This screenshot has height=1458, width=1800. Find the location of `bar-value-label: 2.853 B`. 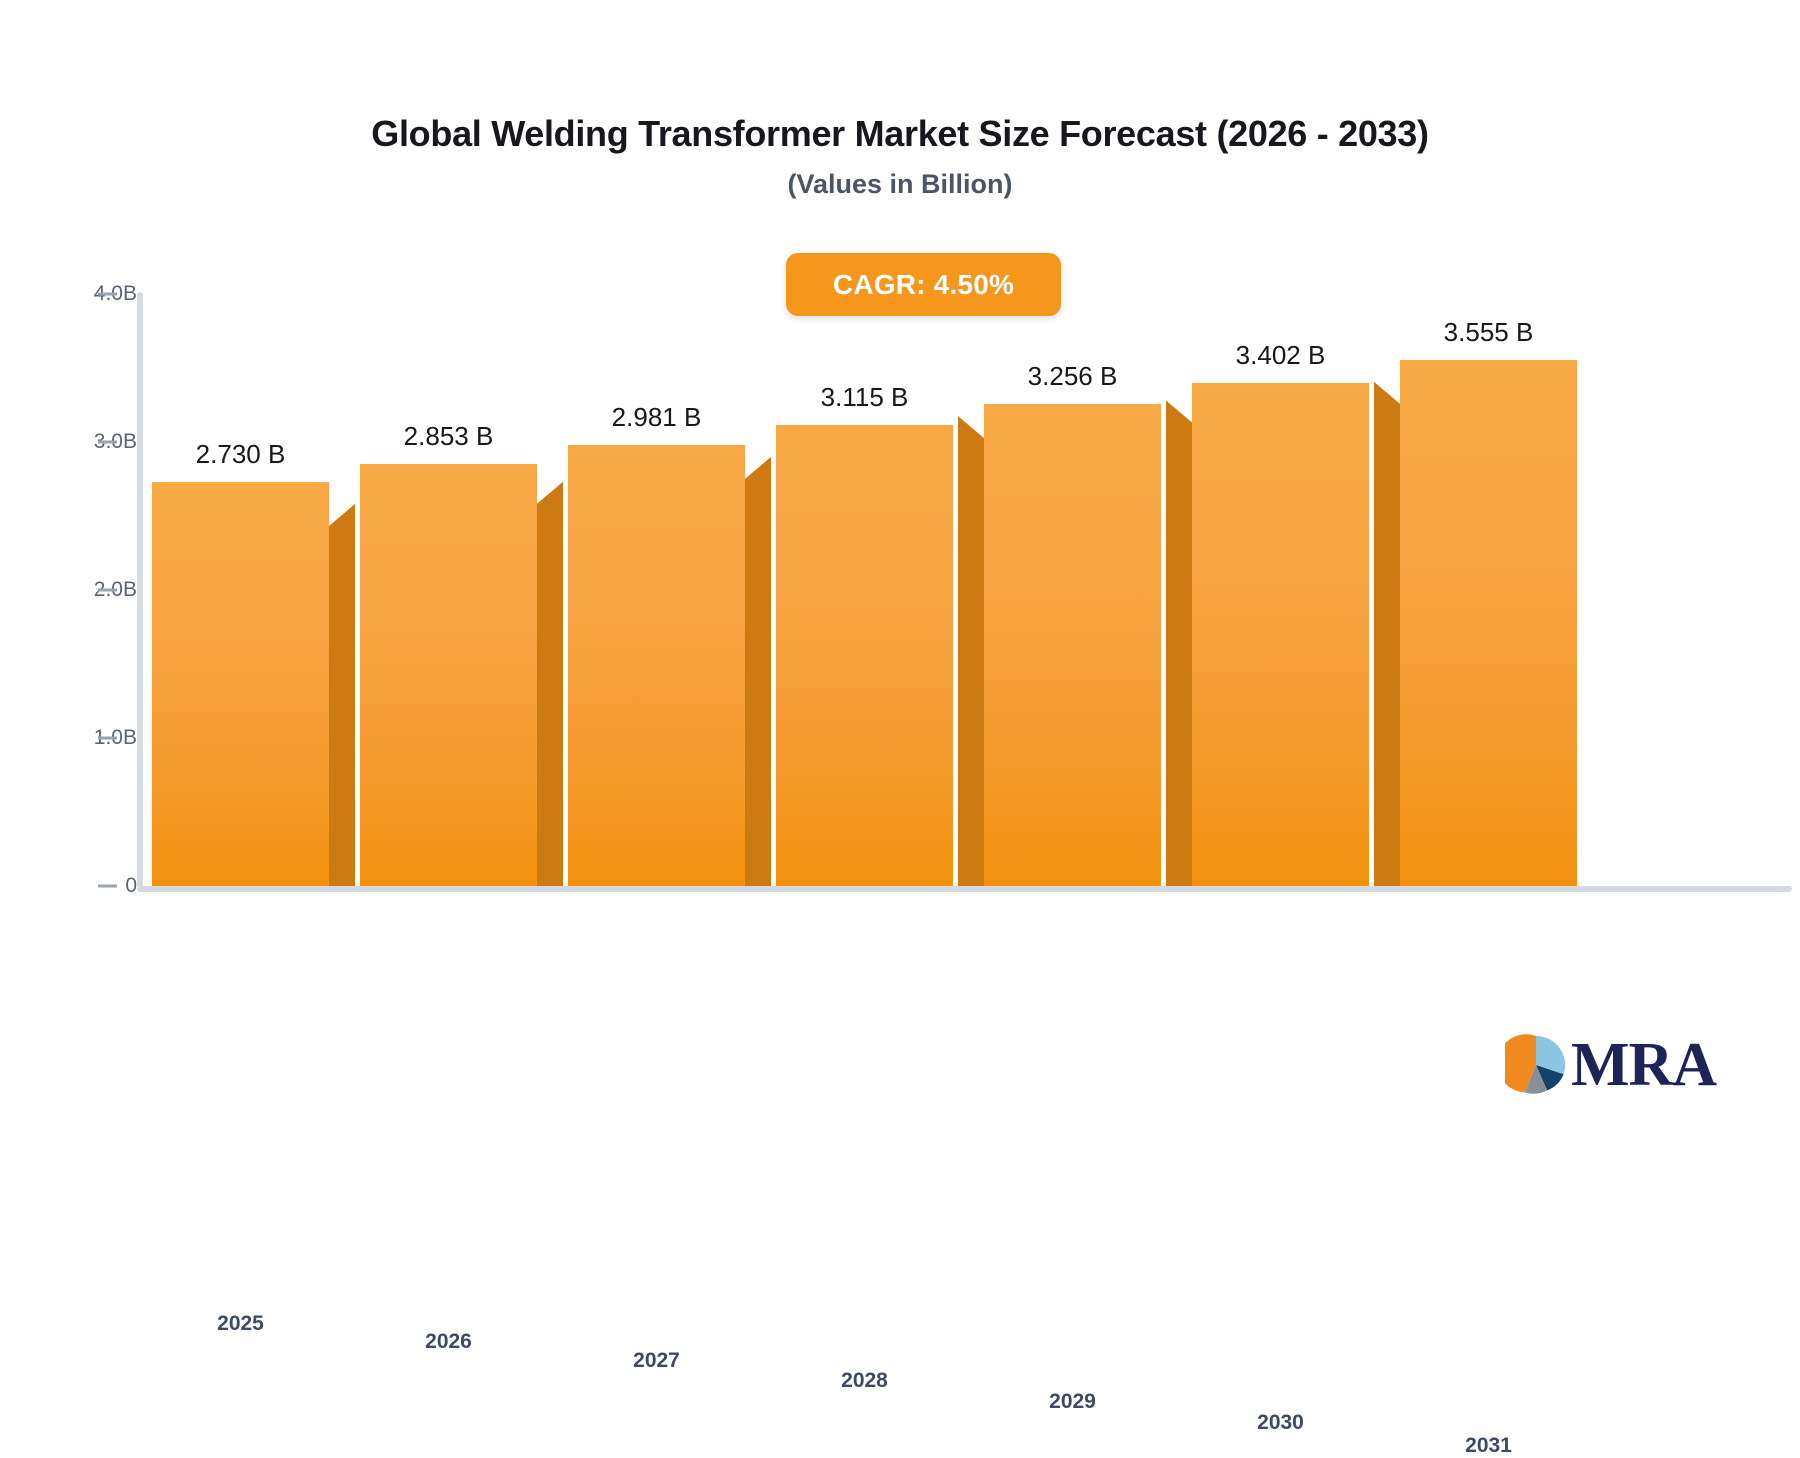

bar-value-label: 2.853 B is located at coordinates (448, 435).